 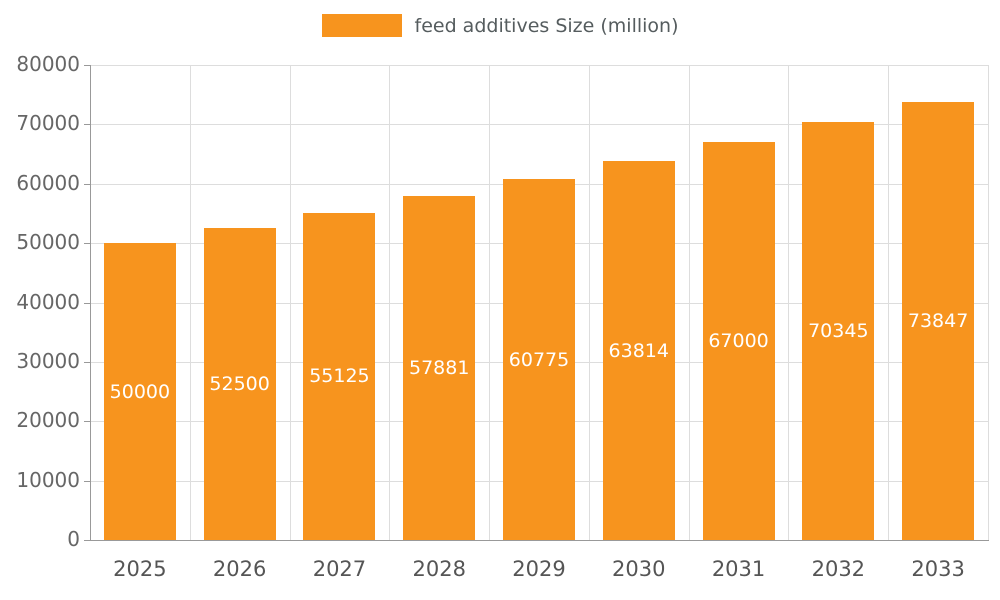 I want to click on y-axis-label: 50000, so click(x=48, y=242).